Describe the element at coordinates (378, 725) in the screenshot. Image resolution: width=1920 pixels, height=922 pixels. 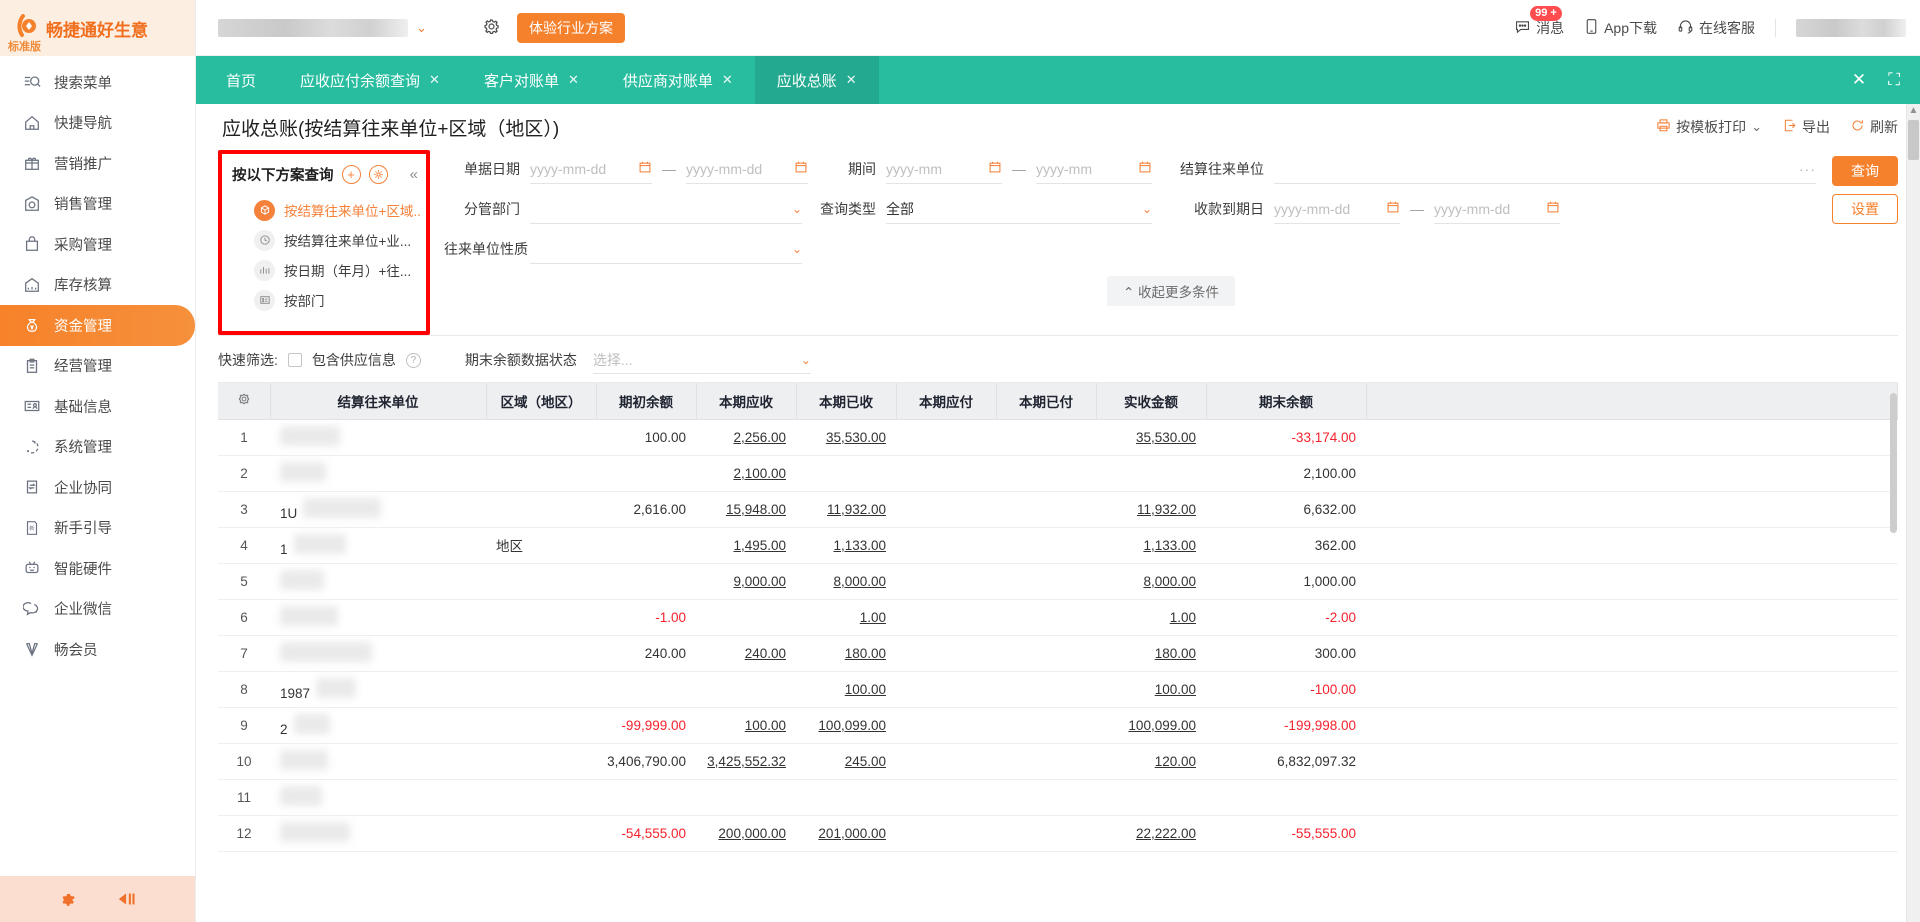
I see `cell-settle-unit: 2` at that location.